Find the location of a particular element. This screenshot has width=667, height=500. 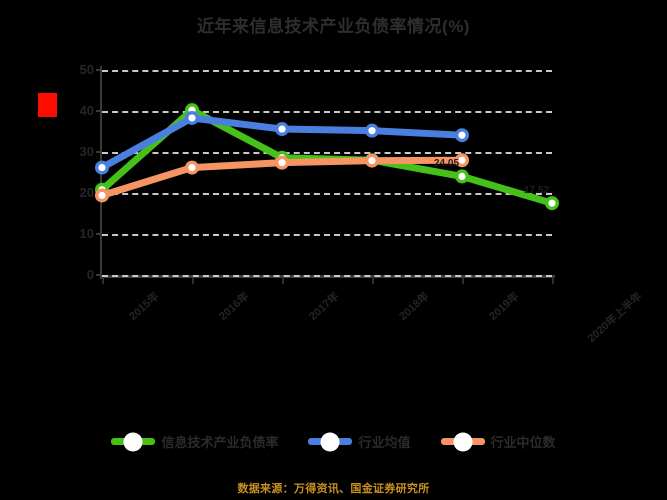

chart-legend: 信息技术产业负债率 行业均值 行业中位数 is located at coordinates (333, 441).